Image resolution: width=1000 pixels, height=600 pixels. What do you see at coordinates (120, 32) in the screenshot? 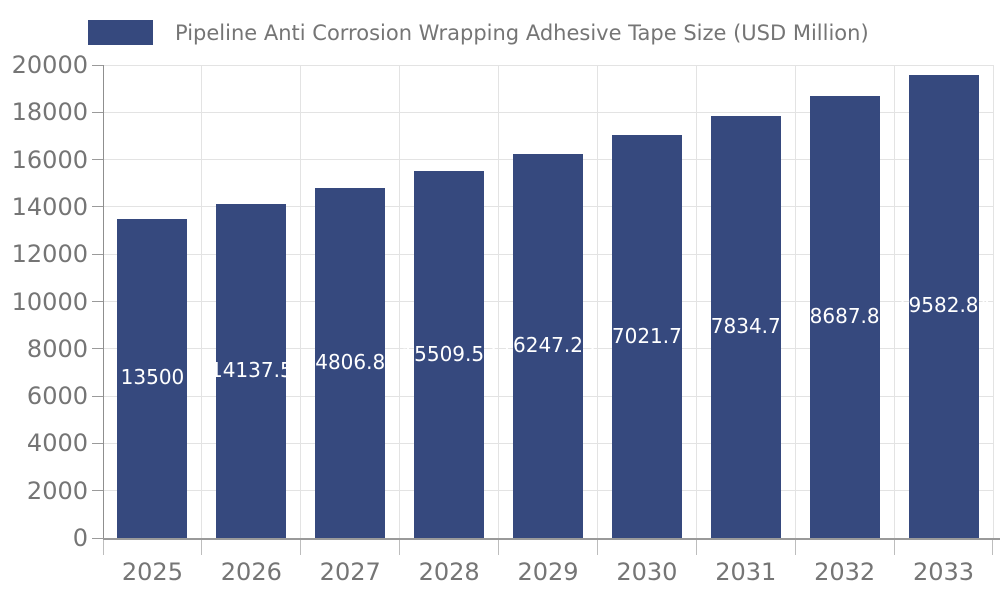
I see `legend-swatch` at bounding box center [120, 32].